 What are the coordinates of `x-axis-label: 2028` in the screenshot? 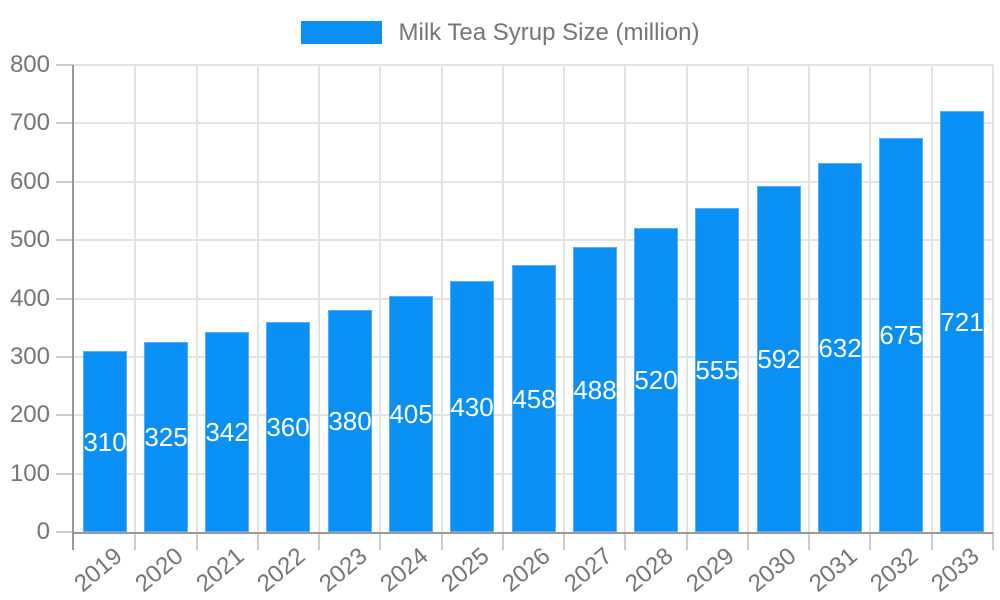 It's located at (649, 570).